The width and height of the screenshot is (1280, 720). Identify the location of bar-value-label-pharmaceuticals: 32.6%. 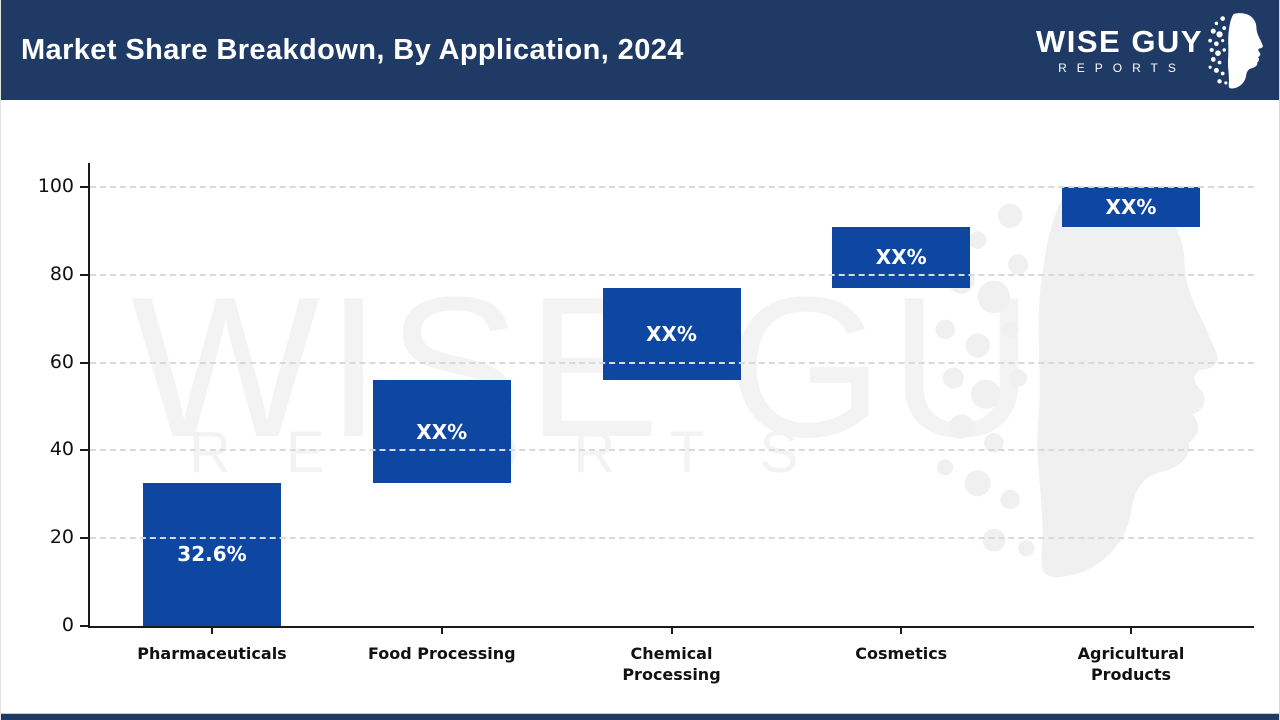
(212, 554).